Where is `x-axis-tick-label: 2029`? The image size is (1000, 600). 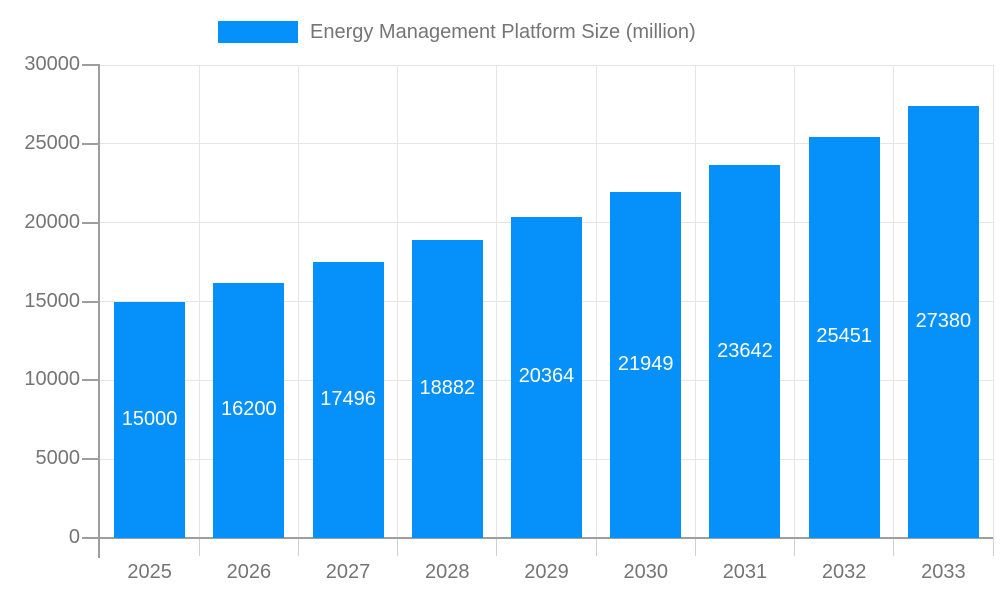 x-axis-tick-label: 2029 is located at coordinates (546, 572).